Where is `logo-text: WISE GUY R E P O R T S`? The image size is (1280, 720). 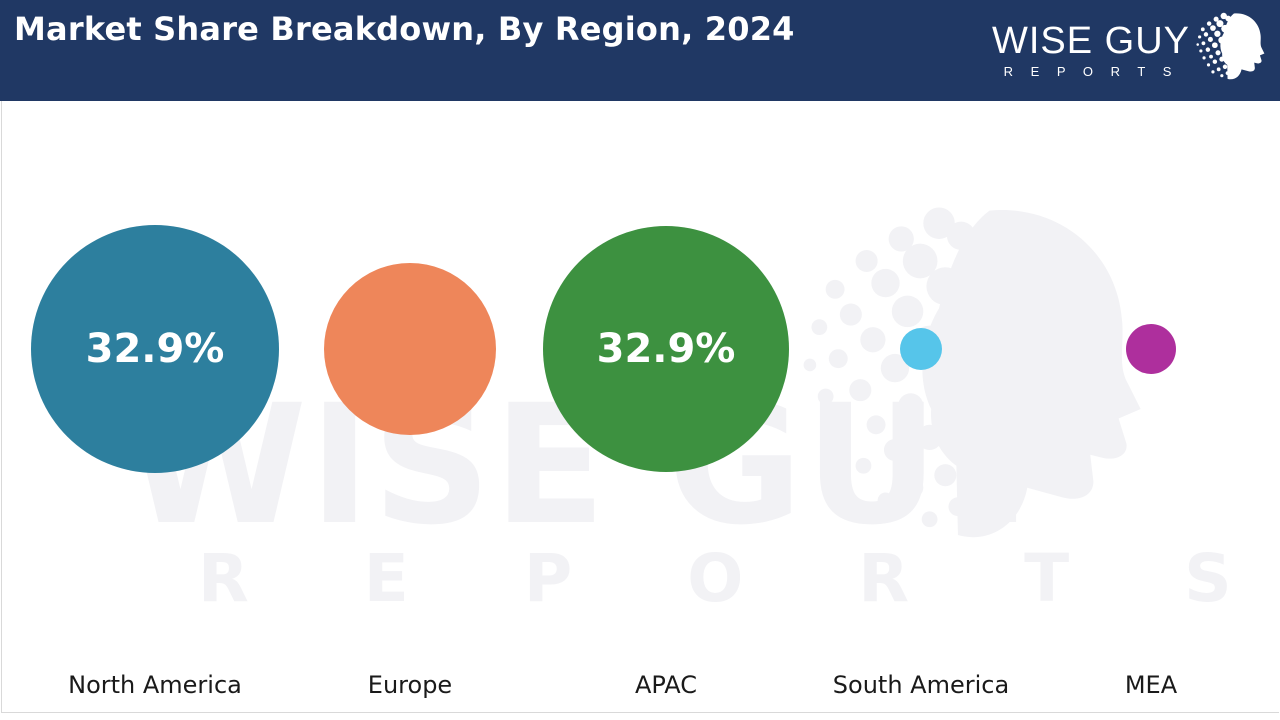 logo-text: WISE GUY R E P O R T S is located at coordinates (1091, 49).